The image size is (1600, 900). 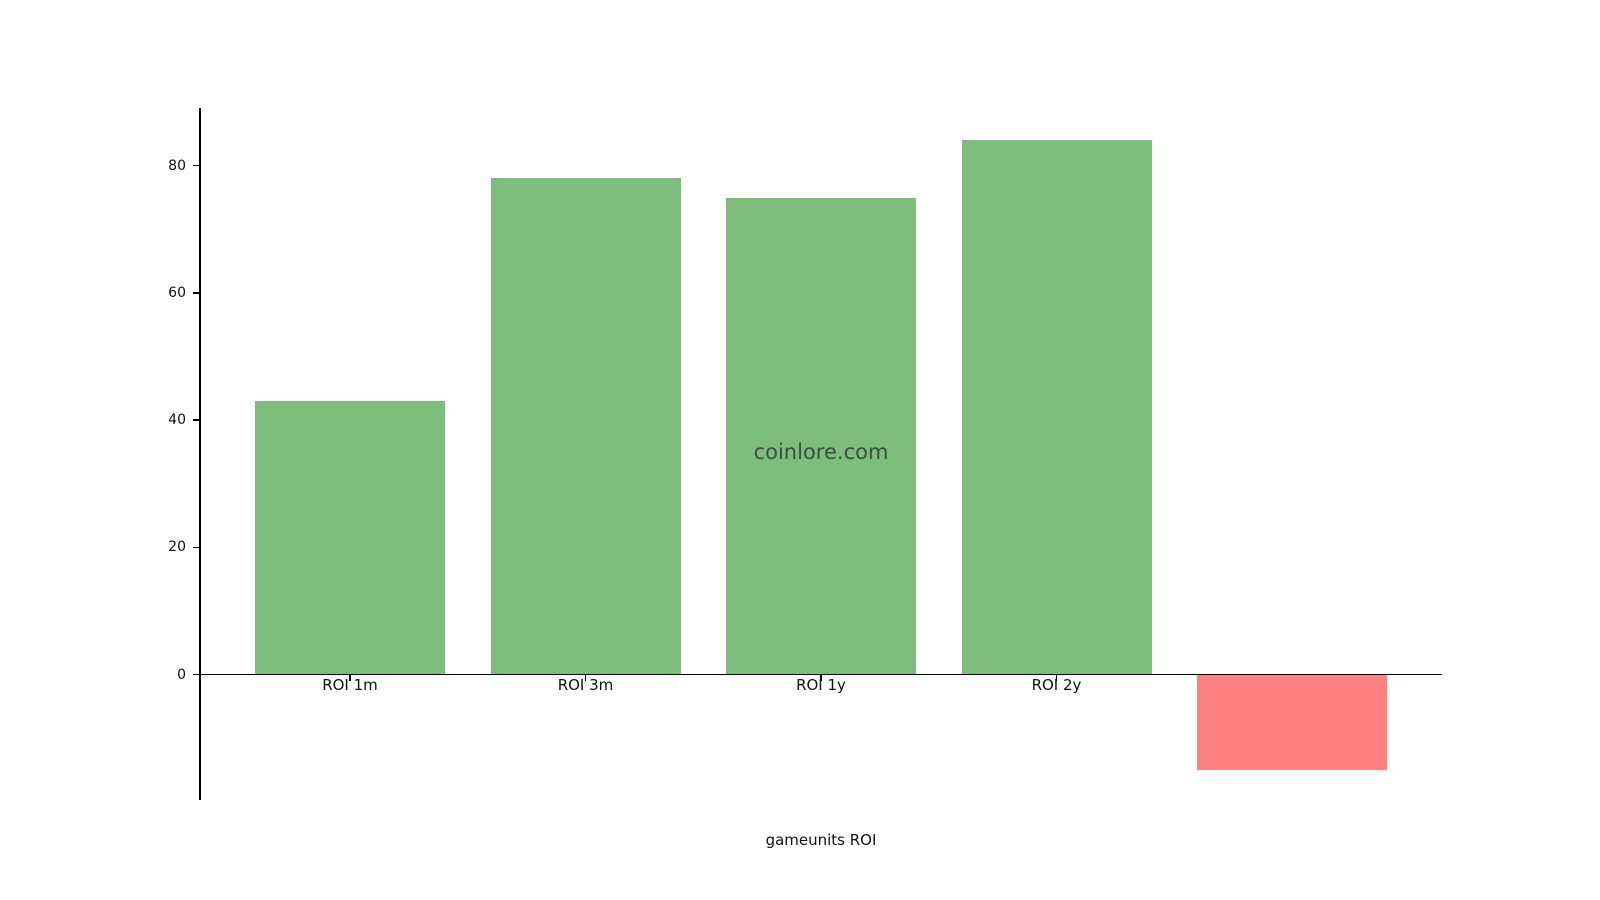 What do you see at coordinates (821, 436) in the screenshot?
I see `bar-roi-1y` at bounding box center [821, 436].